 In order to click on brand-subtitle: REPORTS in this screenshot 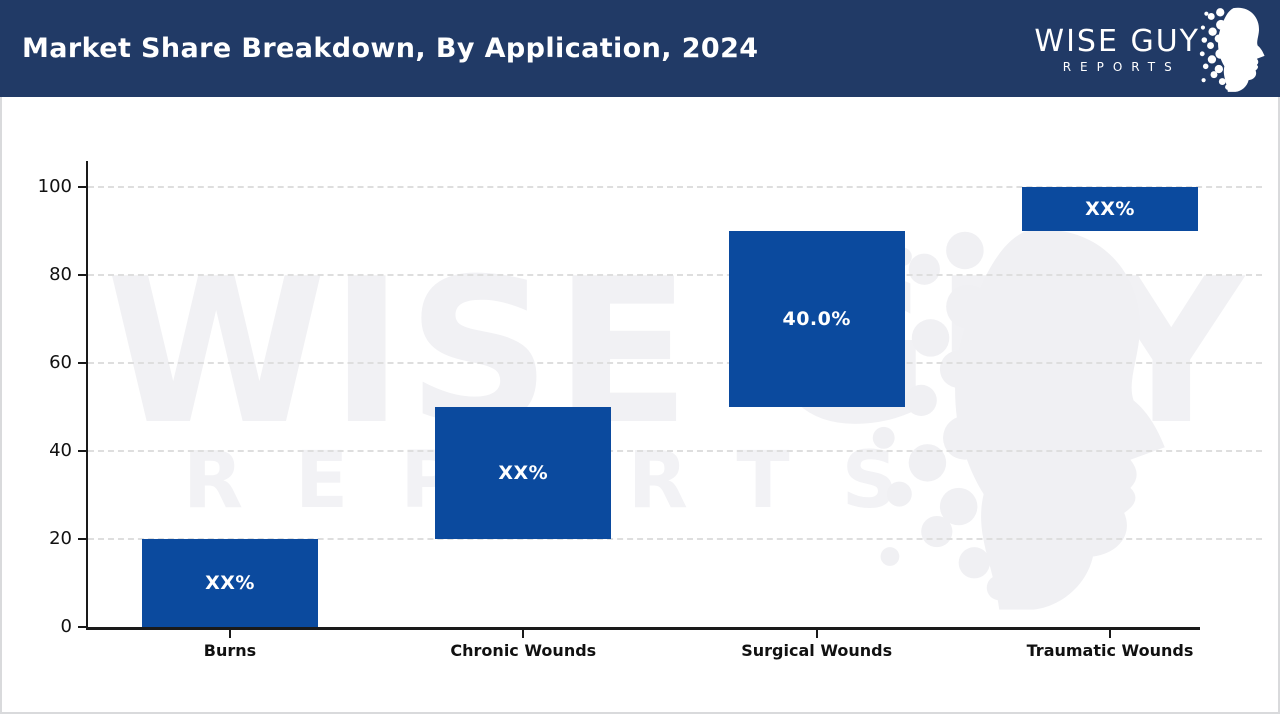, I will do `click(1121, 66)`.